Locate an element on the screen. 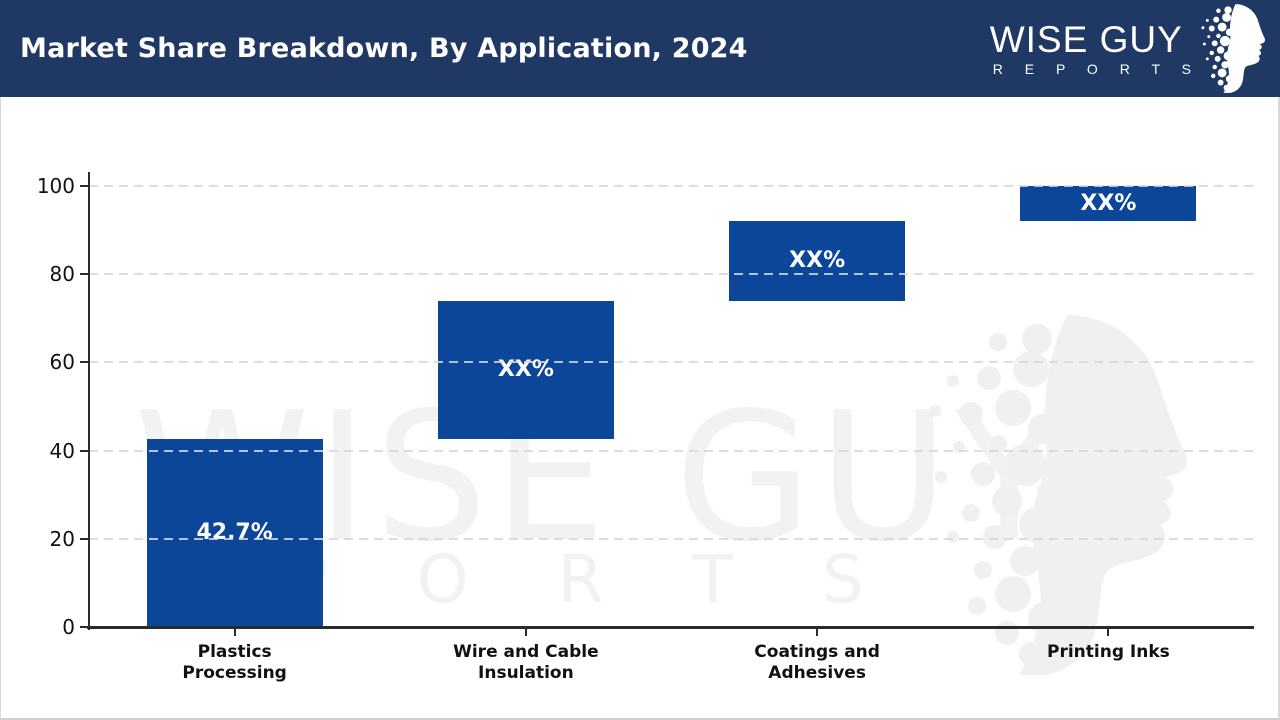 The height and width of the screenshot is (720, 1280). x-axis-category-label-line: Printing Inks is located at coordinates (1108, 652).